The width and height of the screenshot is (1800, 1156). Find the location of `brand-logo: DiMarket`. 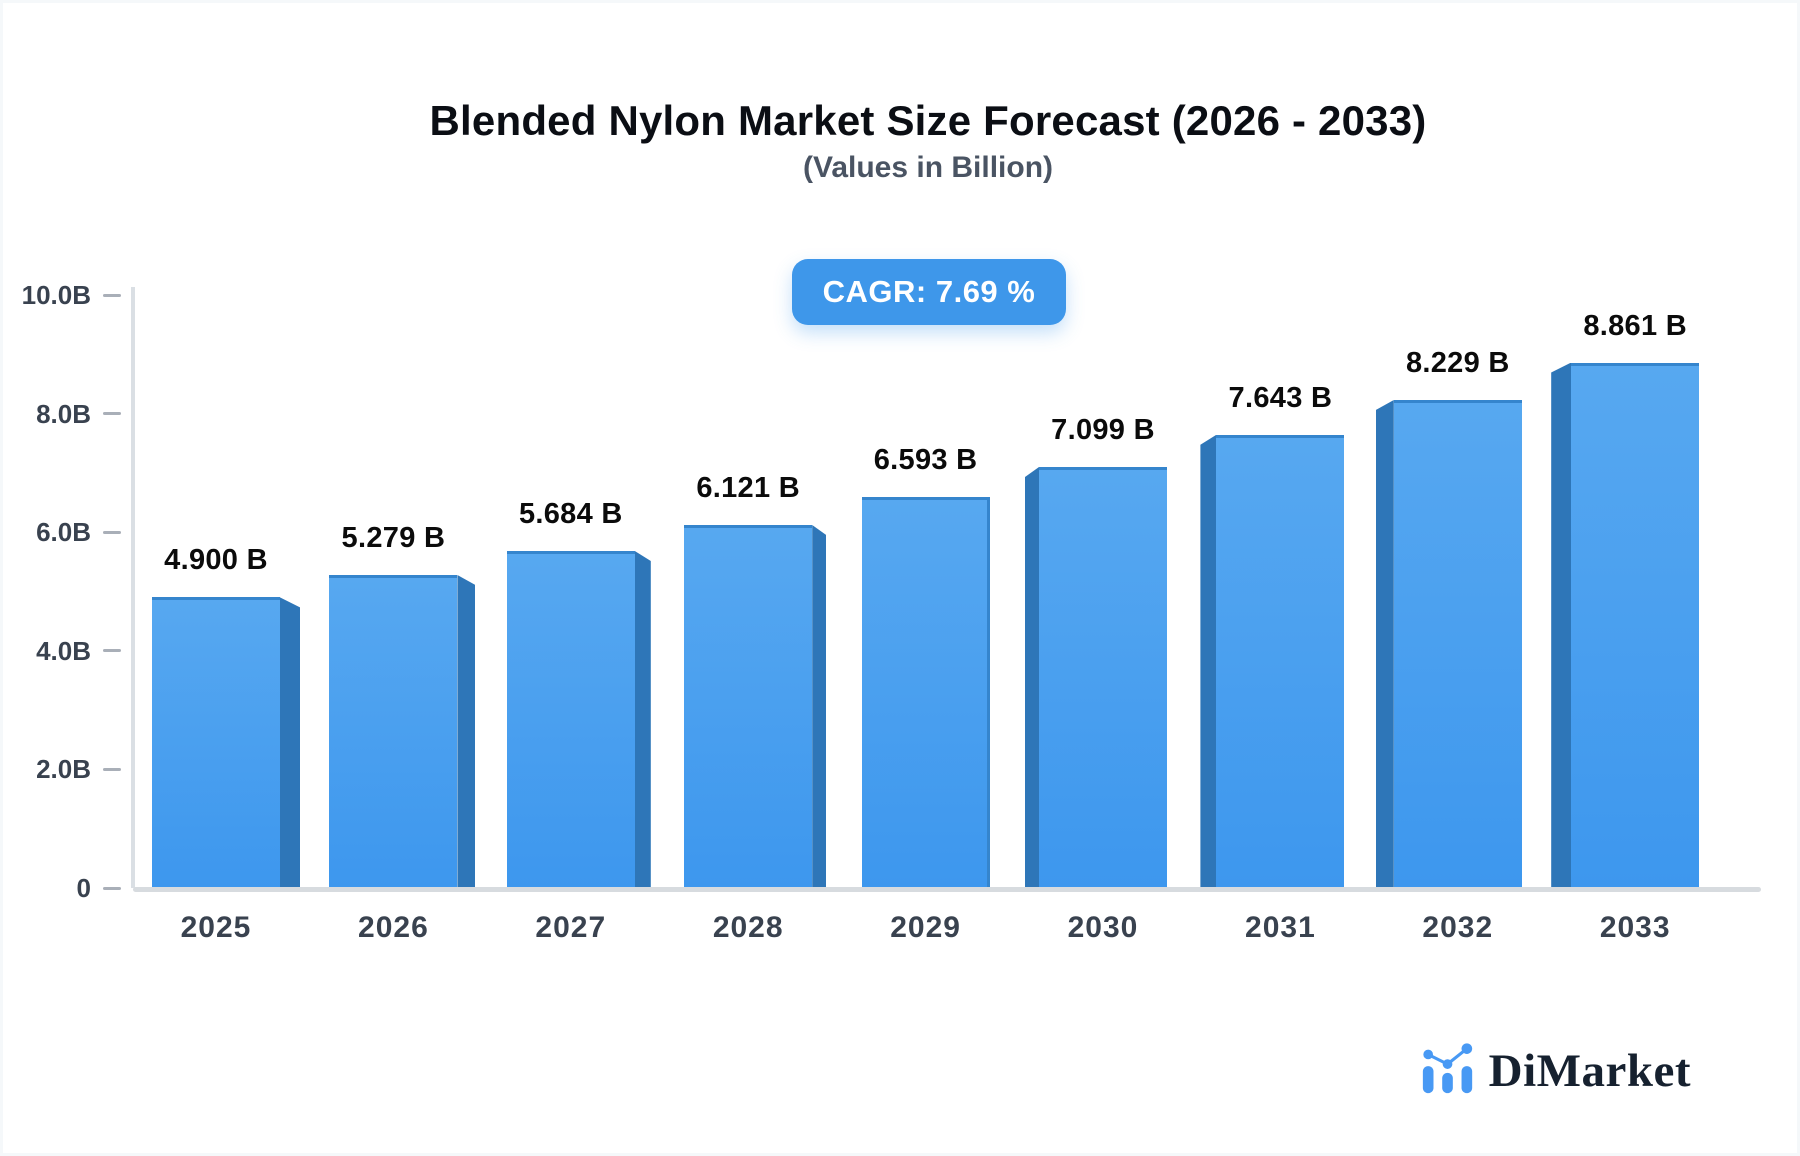

brand-logo: DiMarket is located at coordinates (1555, 1068).